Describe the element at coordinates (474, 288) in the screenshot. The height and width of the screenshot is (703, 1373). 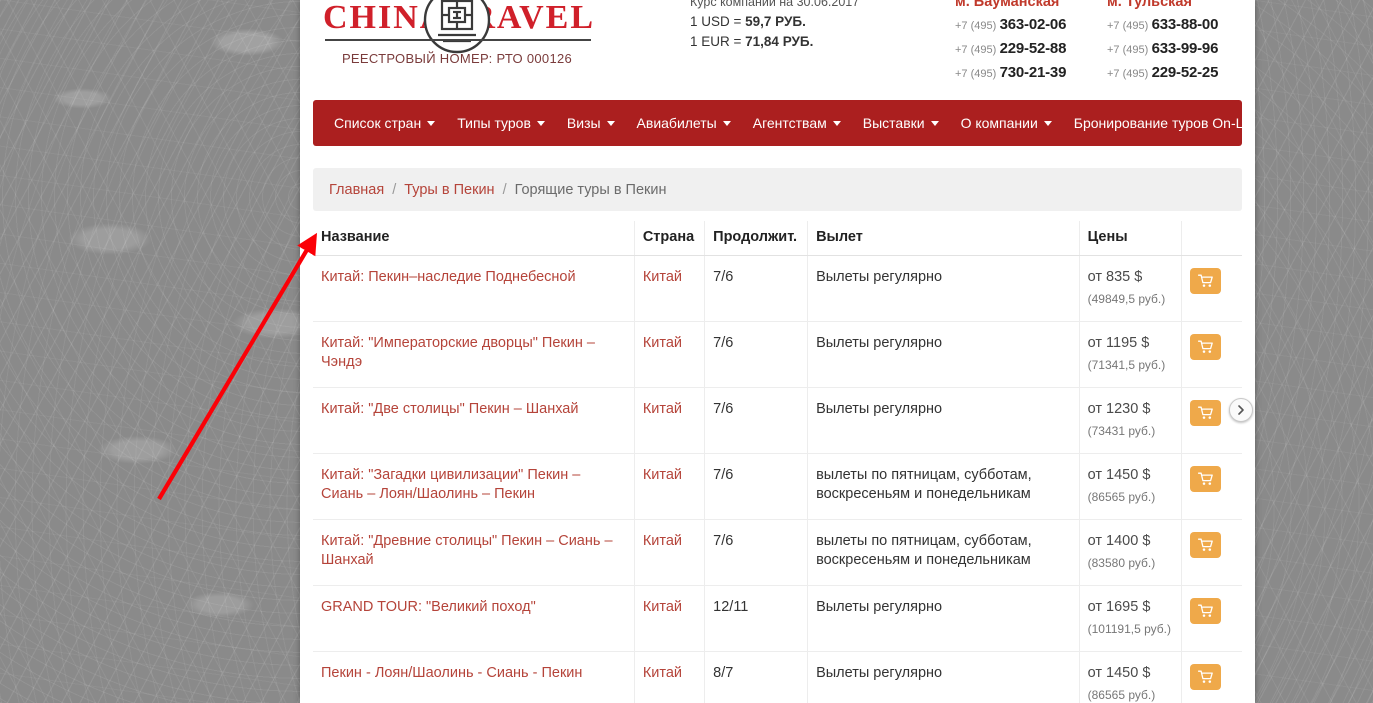
I see `cell-tour-name: Китай: Пекин–наследие Поднебесной` at that location.